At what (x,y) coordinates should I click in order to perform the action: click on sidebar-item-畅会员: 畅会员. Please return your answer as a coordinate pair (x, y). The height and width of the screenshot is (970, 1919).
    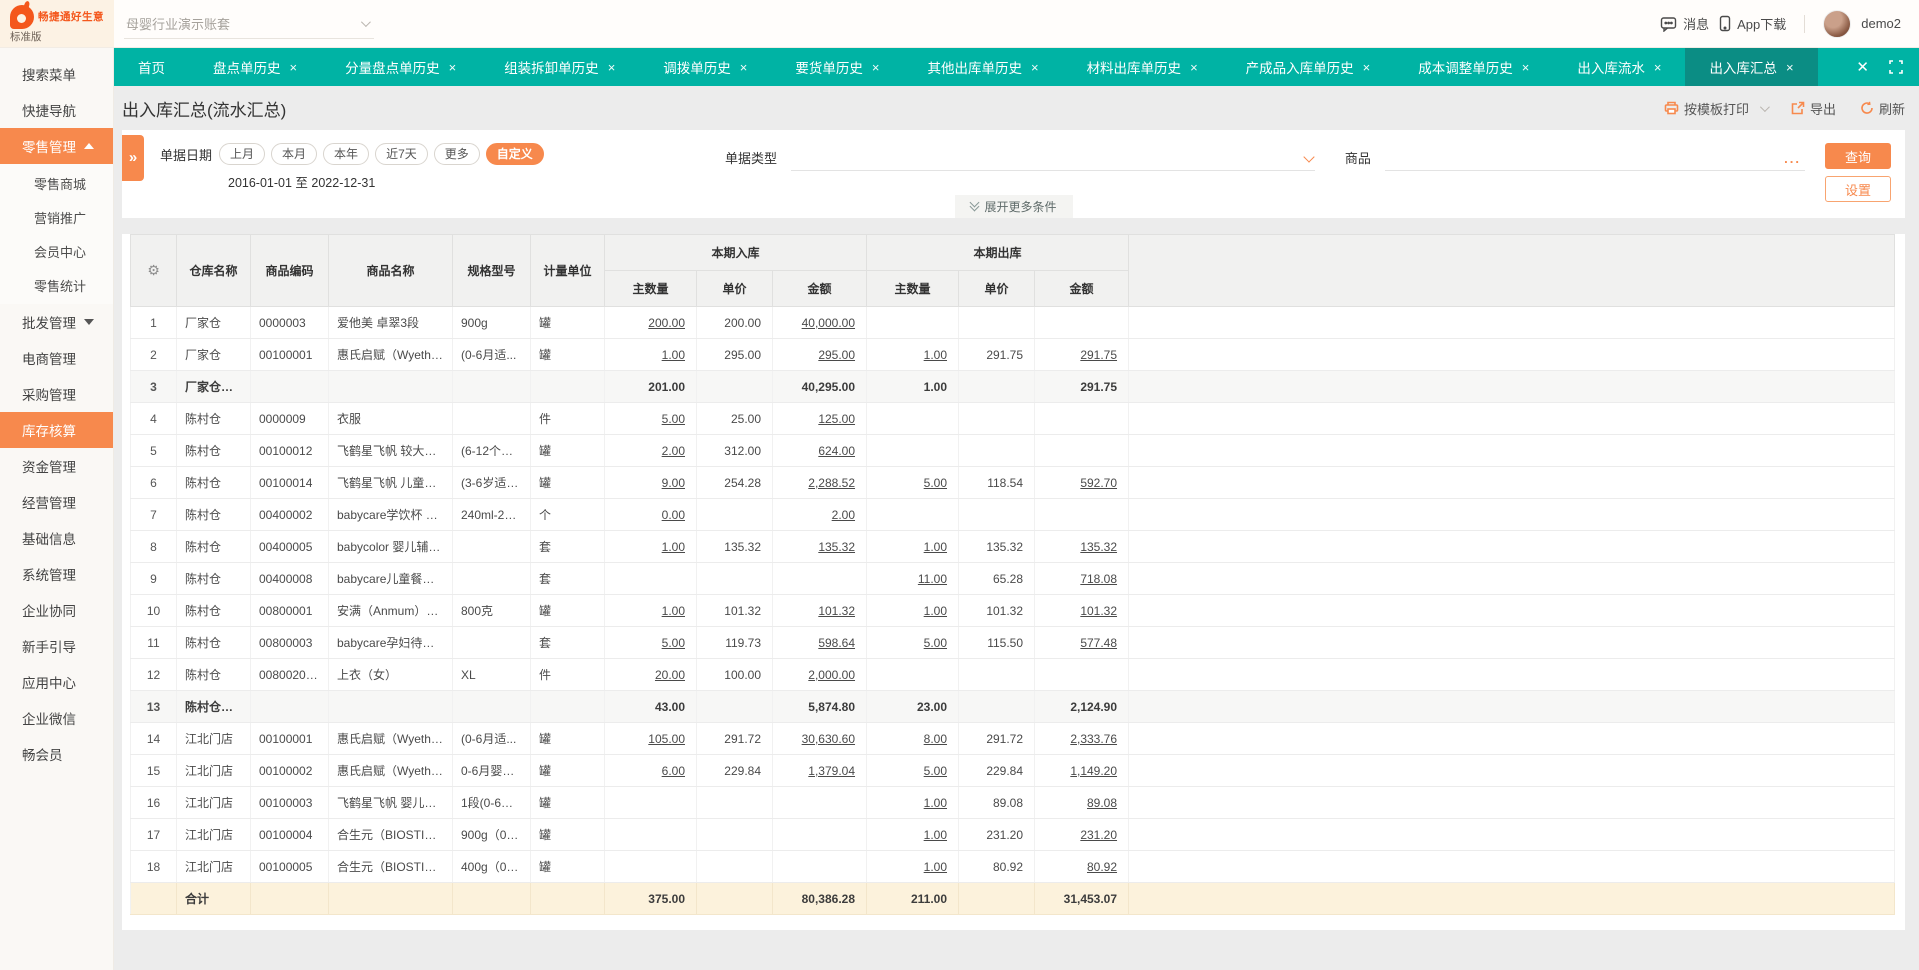
    Looking at the image, I should click on (56, 754).